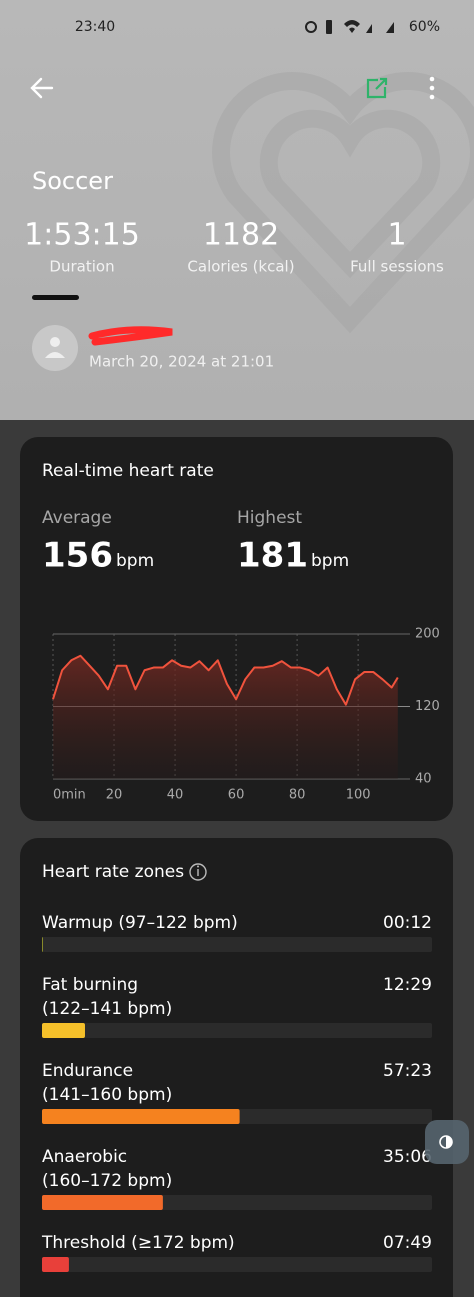 The width and height of the screenshot is (474, 1297). Describe the element at coordinates (82, 235) in the screenshot. I see `stat-value: 1:53:15` at that location.